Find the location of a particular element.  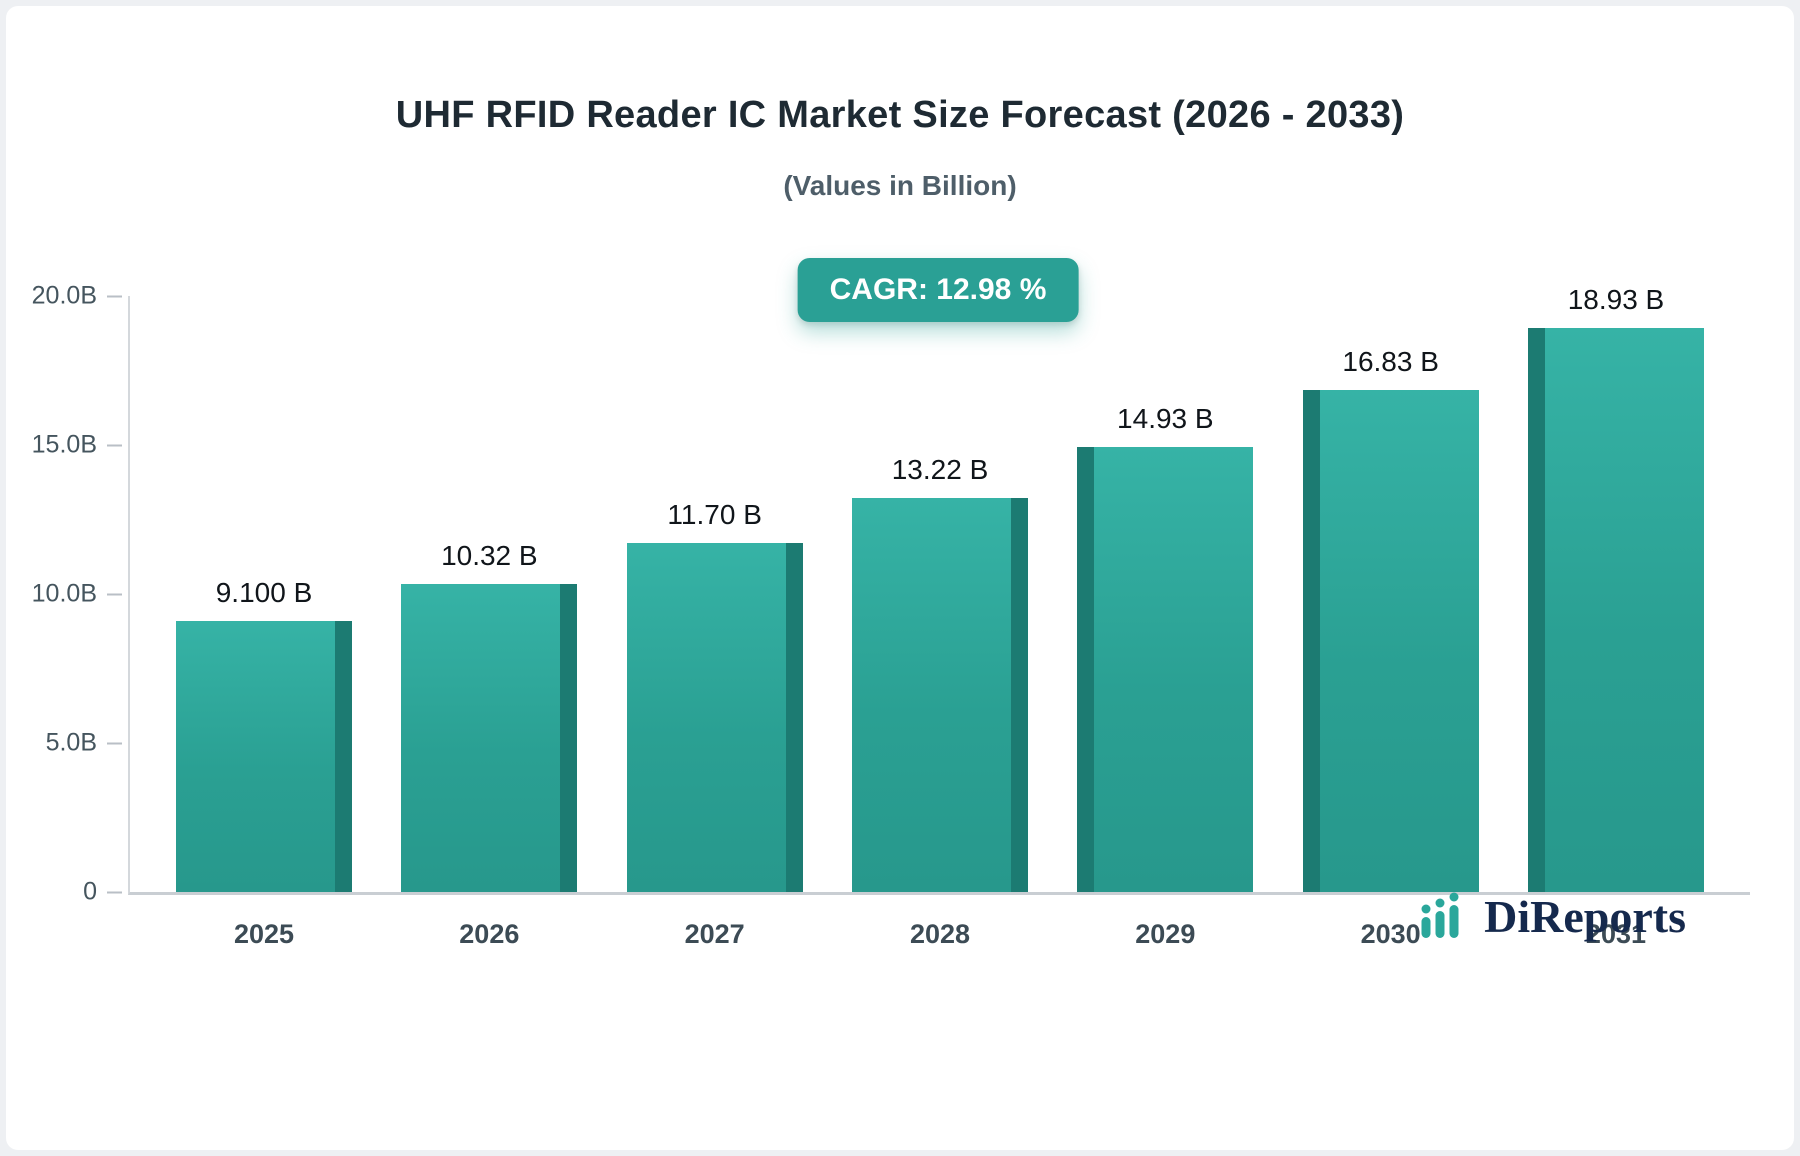

x-axis-label: 2026 is located at coordinates (489, 934).